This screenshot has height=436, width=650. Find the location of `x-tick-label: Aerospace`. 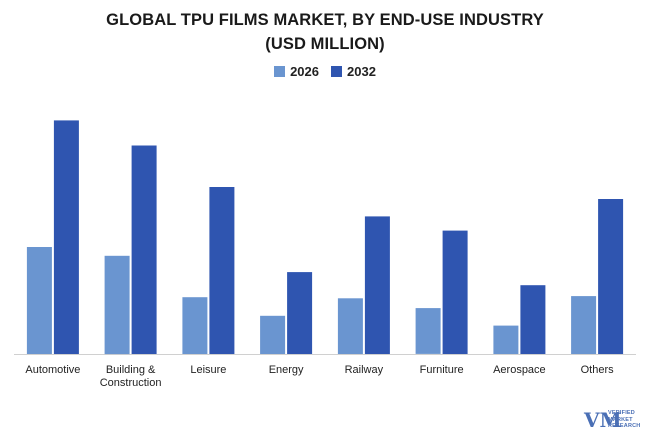

x-tick-label: Aerospace is located at coordinates (519, 370).